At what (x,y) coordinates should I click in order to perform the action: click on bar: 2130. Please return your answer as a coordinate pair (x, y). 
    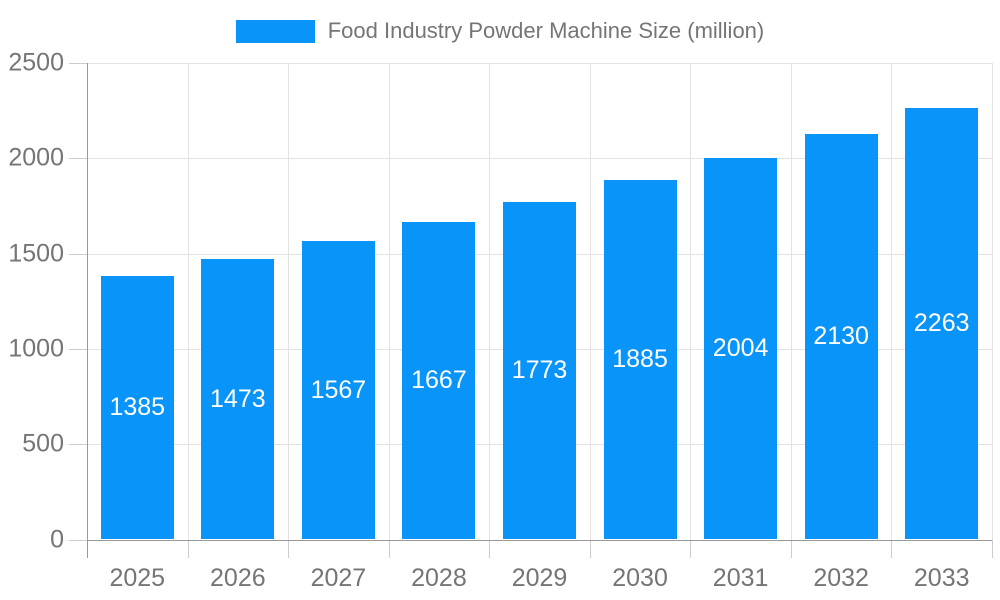
    Looking at the image, I should click on (841, 336).